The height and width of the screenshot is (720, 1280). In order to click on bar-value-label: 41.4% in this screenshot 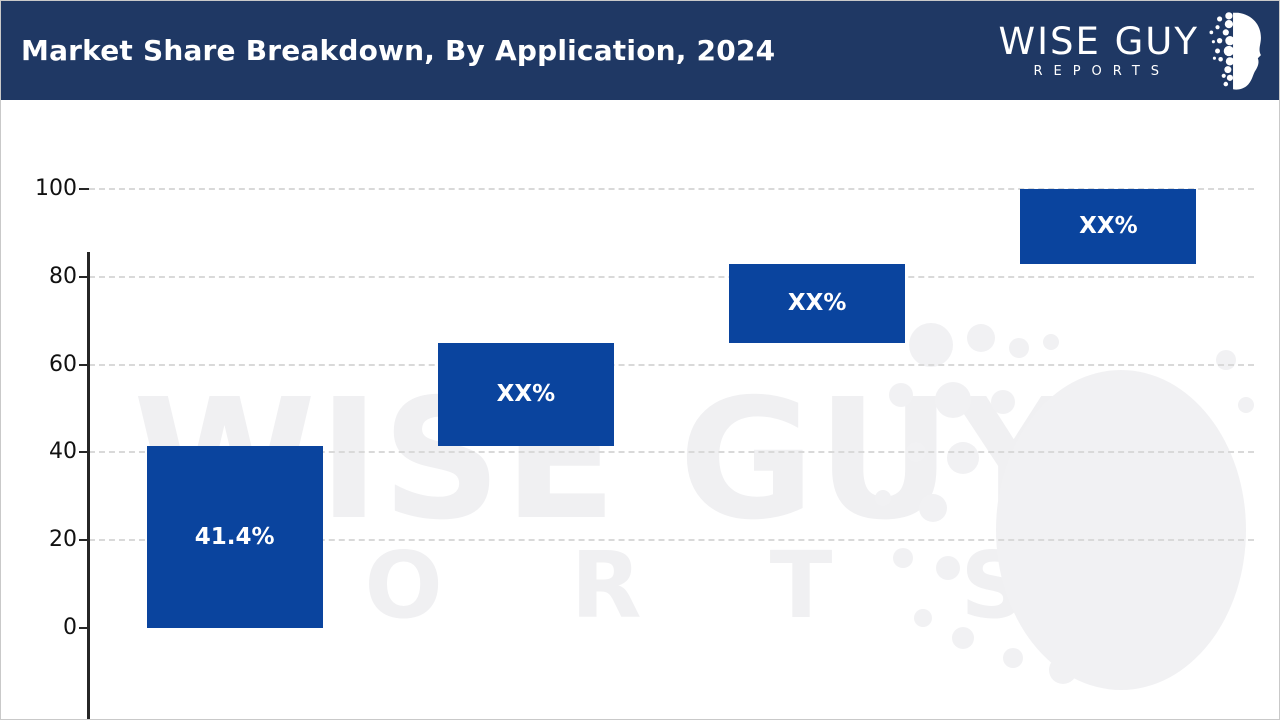, I will do `click(234, 537)`.